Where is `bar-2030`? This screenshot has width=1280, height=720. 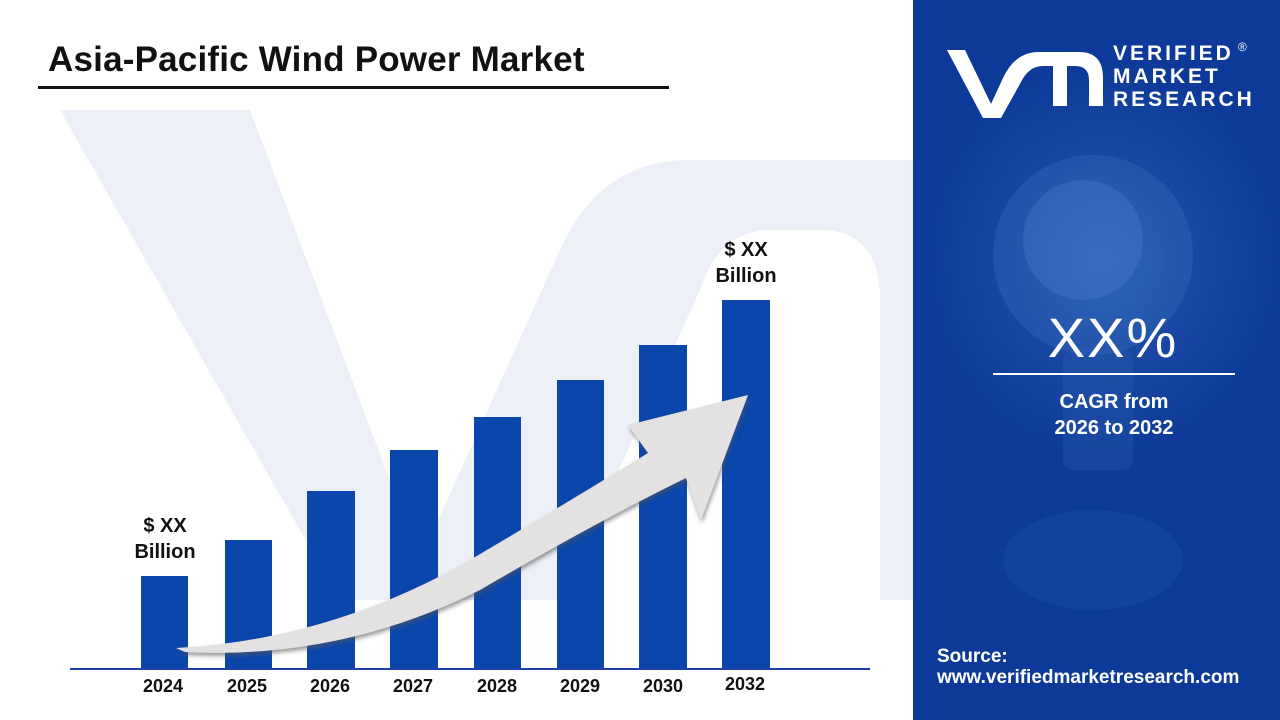 bar-2030 is located at coordinates (663, 506).